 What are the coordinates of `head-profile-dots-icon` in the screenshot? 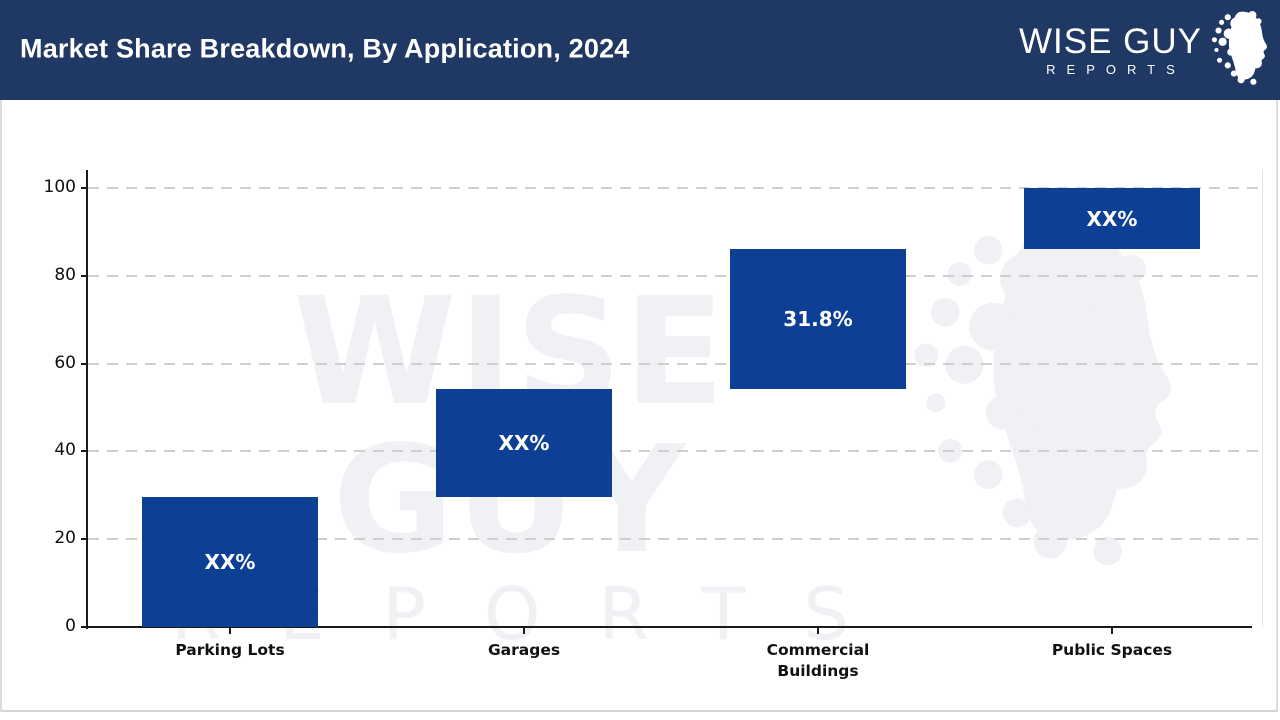 It's located at (1238, 50).